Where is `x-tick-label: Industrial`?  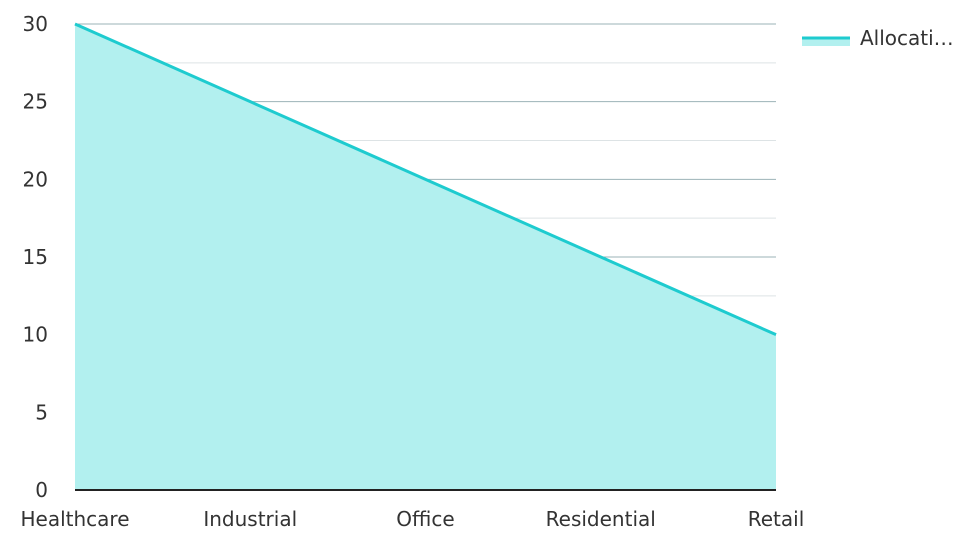 x-tick-label: Industrial is located at coordinates (250, 519).